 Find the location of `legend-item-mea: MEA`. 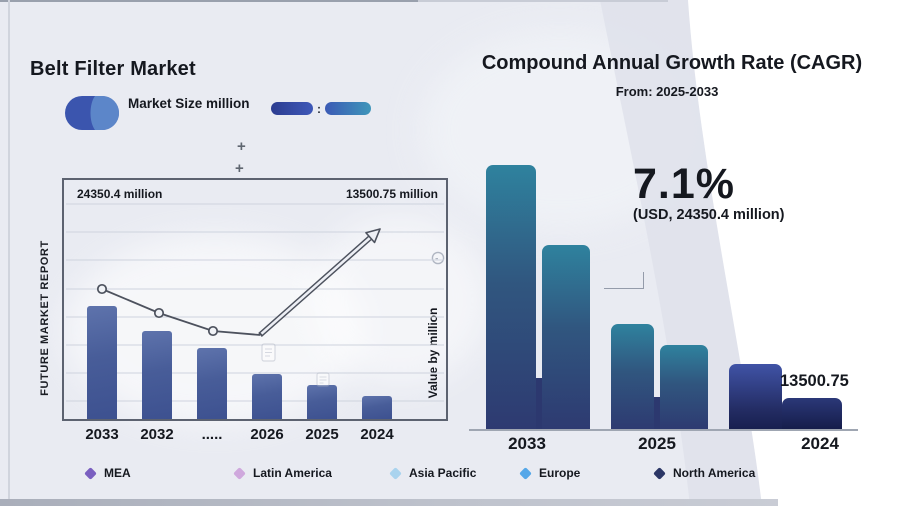

legend-item-mea: MEA is located at coordinates (107, 473).